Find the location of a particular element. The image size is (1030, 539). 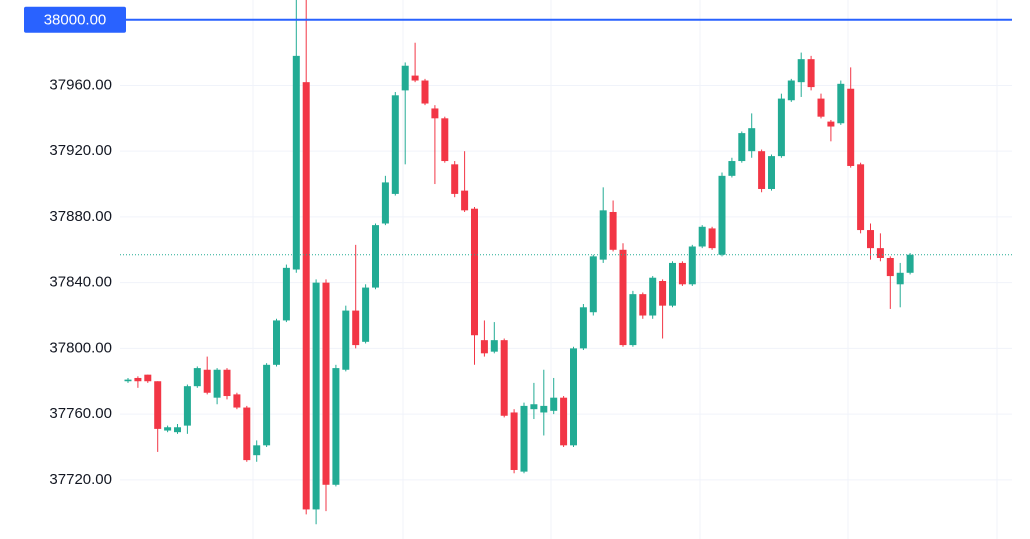

y-tick-label: 37880.00 is located at coordinates (80, 216).